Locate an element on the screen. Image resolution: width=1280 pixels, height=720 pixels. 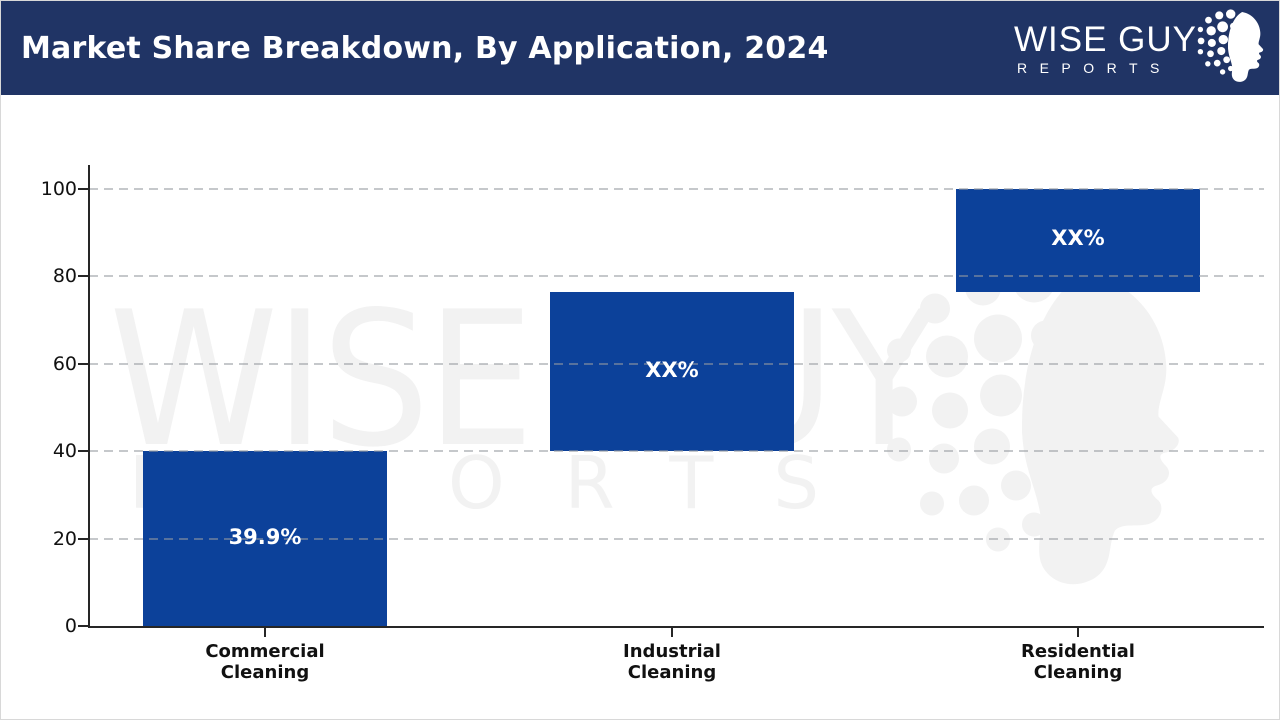
logo-text: WISE GUY REPORTS is located at coordinates (1105, 48).